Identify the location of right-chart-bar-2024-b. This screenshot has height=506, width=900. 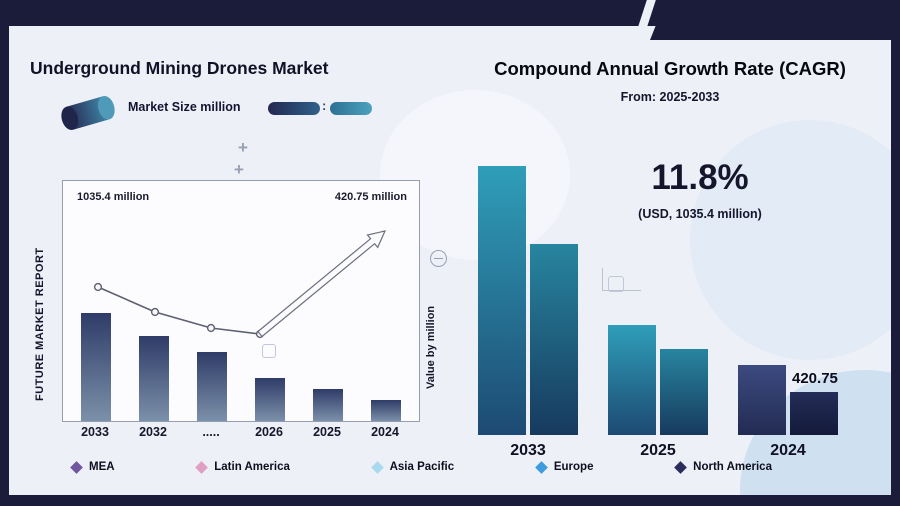
(814, 413).